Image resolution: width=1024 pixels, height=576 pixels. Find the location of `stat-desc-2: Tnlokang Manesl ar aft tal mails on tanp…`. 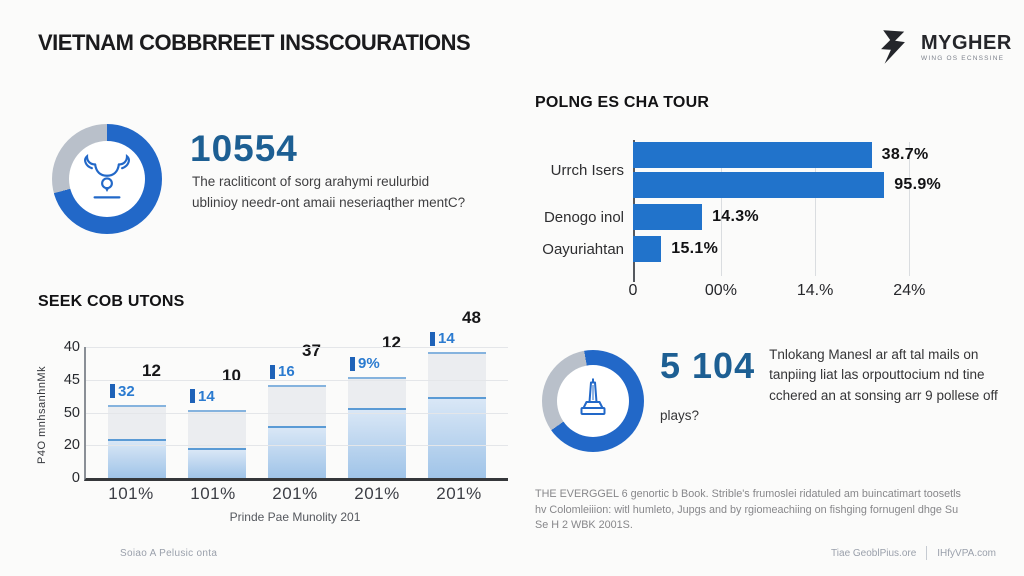

stat-desc-2: Tnlokang Manesl ar aft tal mails on tanp… is located at coordinates (829, 385).